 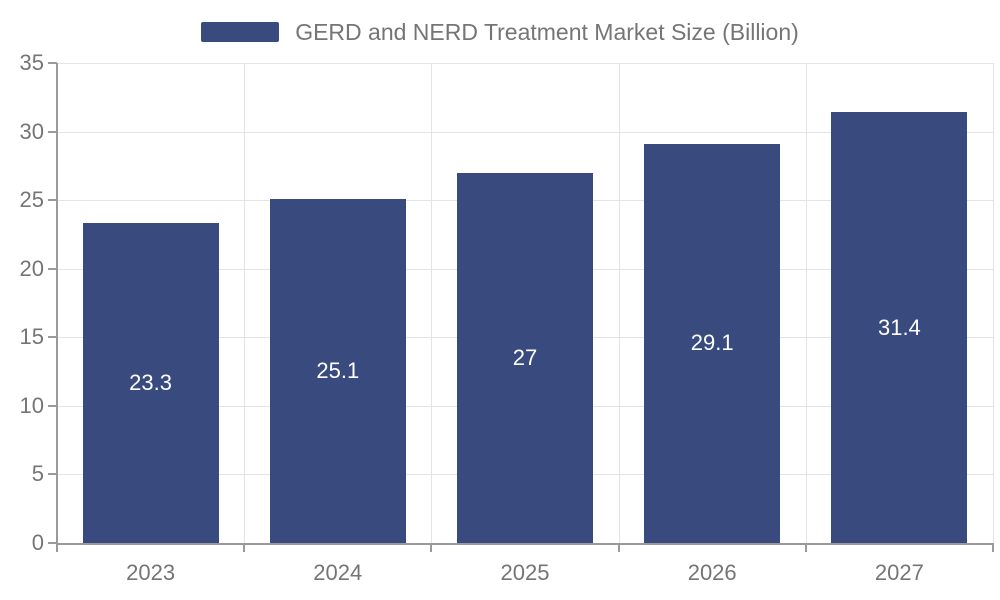 I want to click on bar-value-label: 29.1, so click(x=712, y=343).